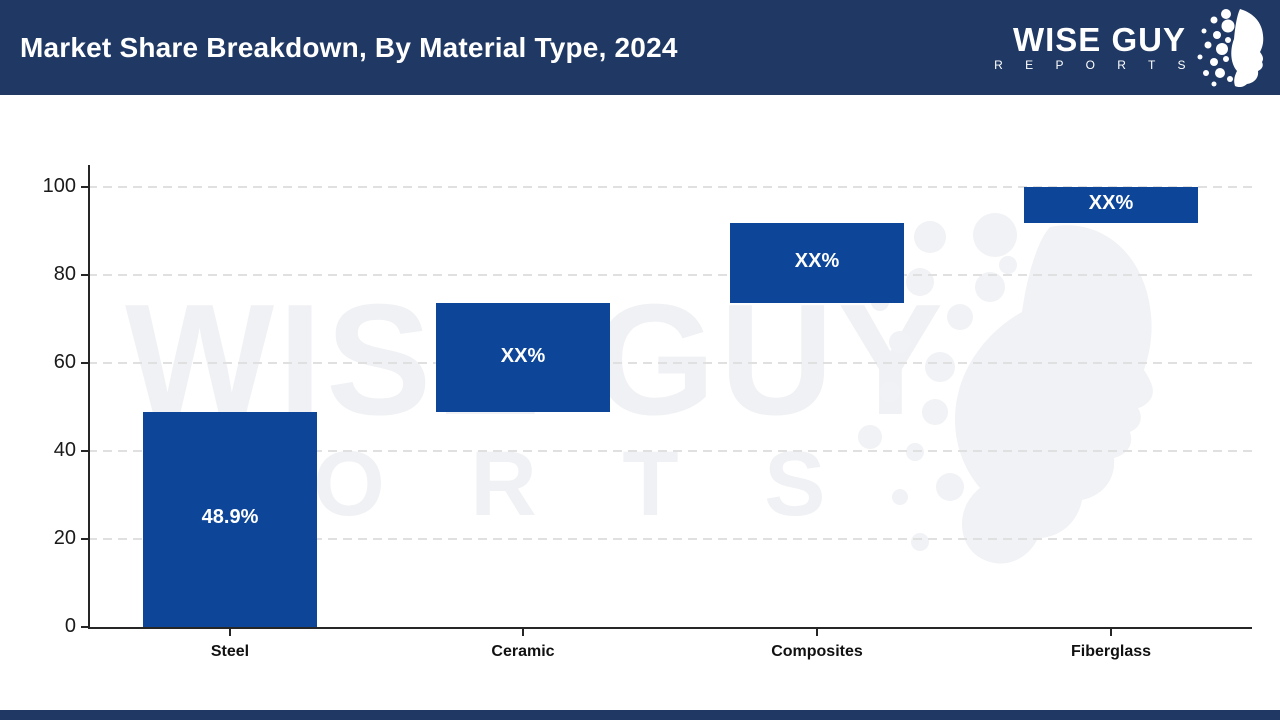 Image resolution: width=1280 pixels, height=720 pixels. I want to click on footer-bar, so click(640, 715).